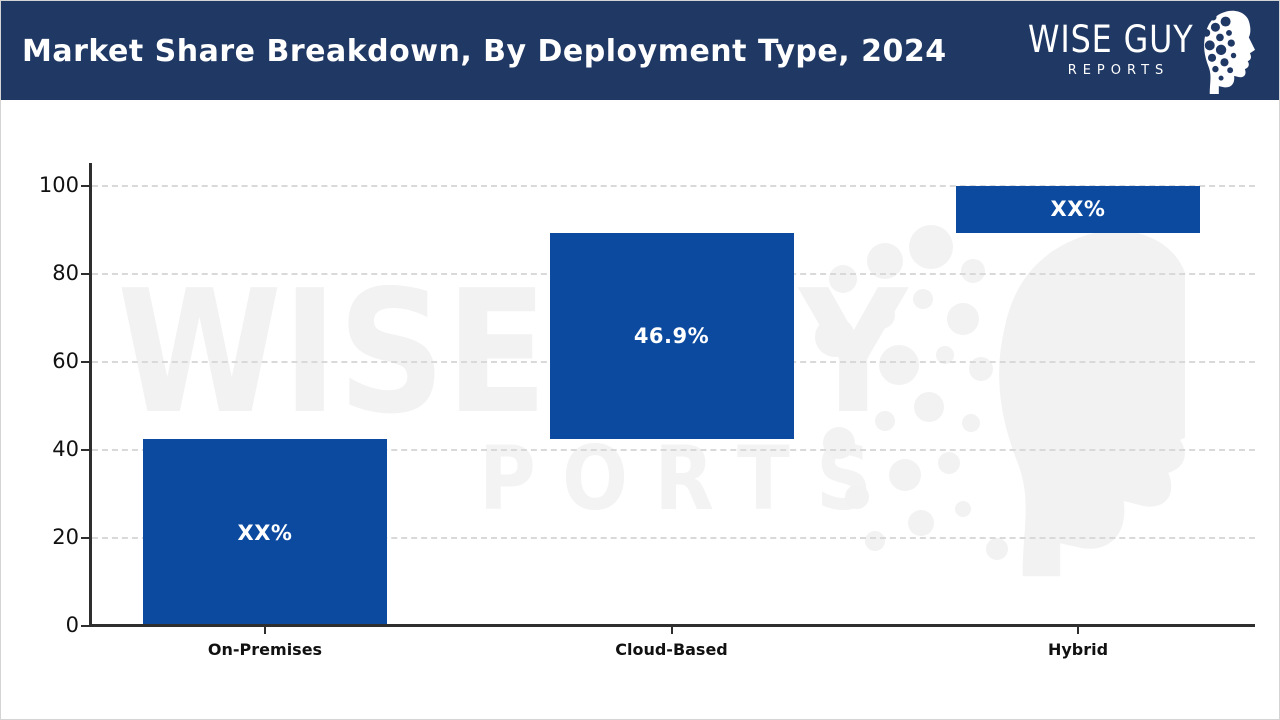 This screenshot has width=1280, height=720. I want to click on bar-hybrid: XX%, so click(1078, 209).